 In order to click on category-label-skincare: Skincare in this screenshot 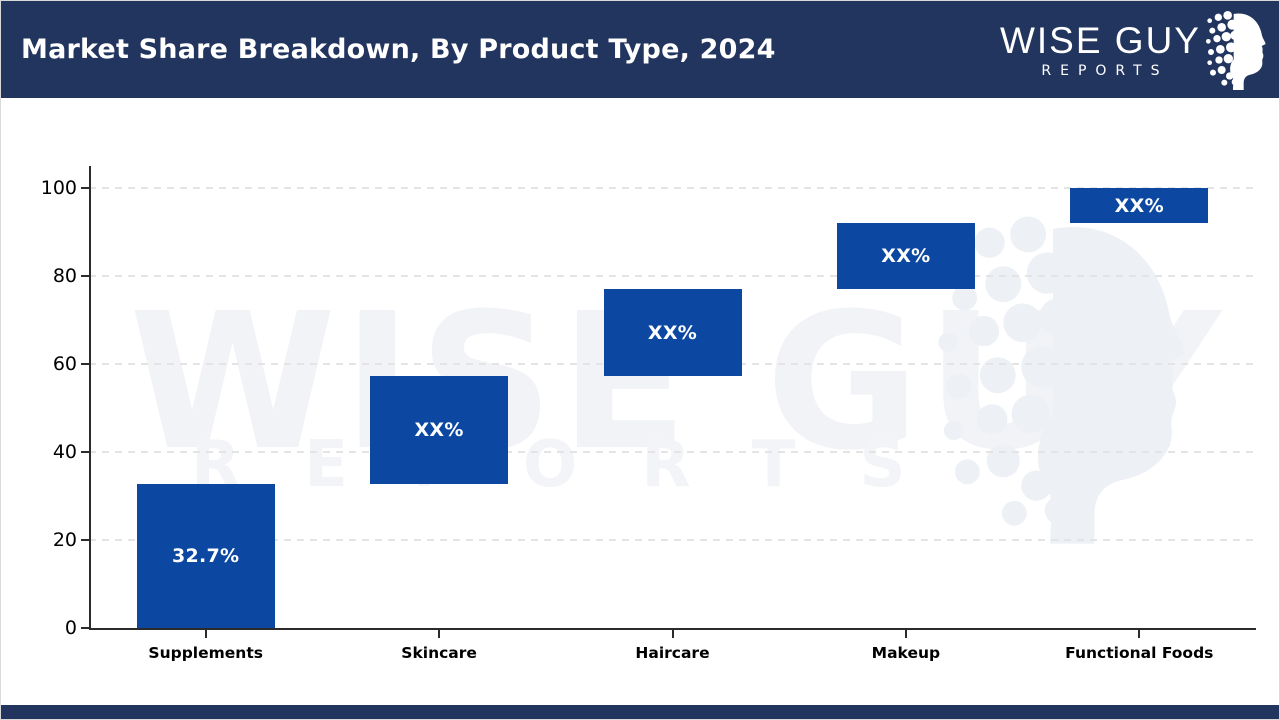, I will do `click(439, 653)`.